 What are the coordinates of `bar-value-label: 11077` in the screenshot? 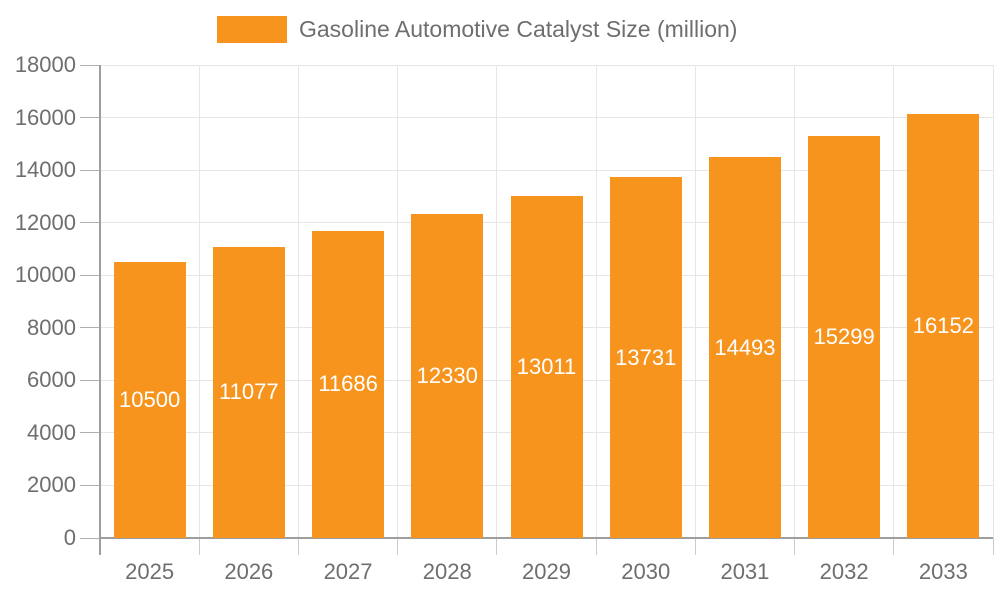 It's located at (249, 392).